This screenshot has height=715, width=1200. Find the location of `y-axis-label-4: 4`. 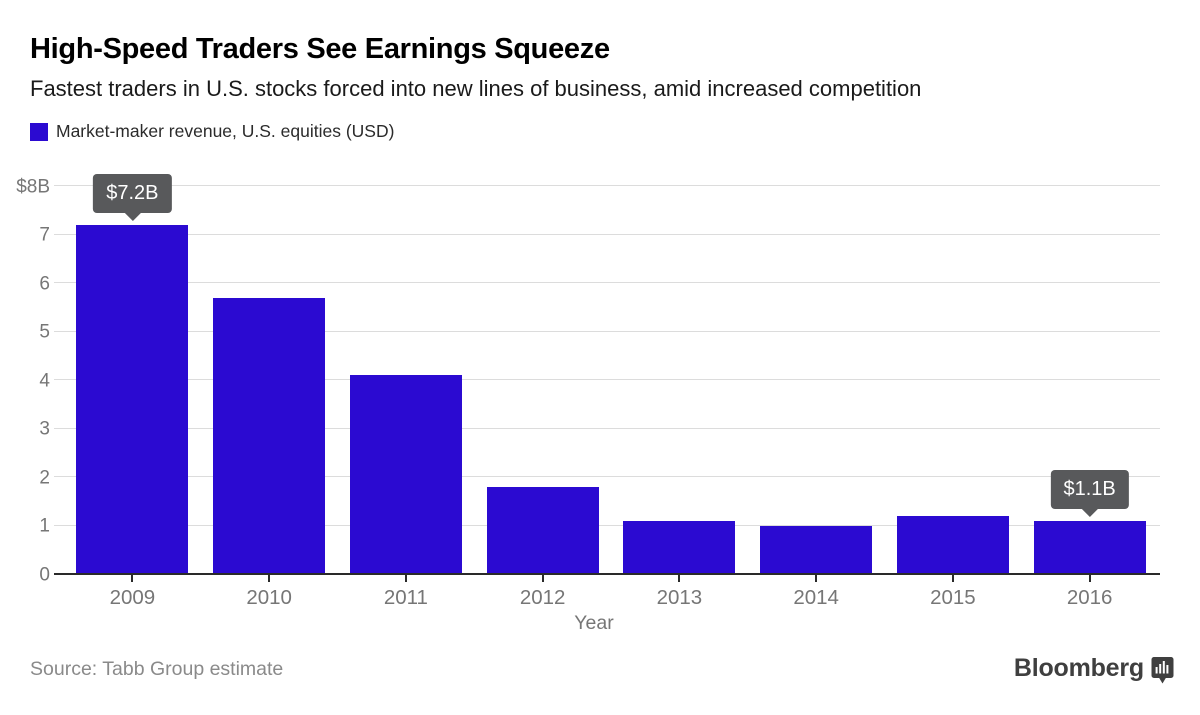

y-axis-label-4: 4 is located at coordinates (44, 380).